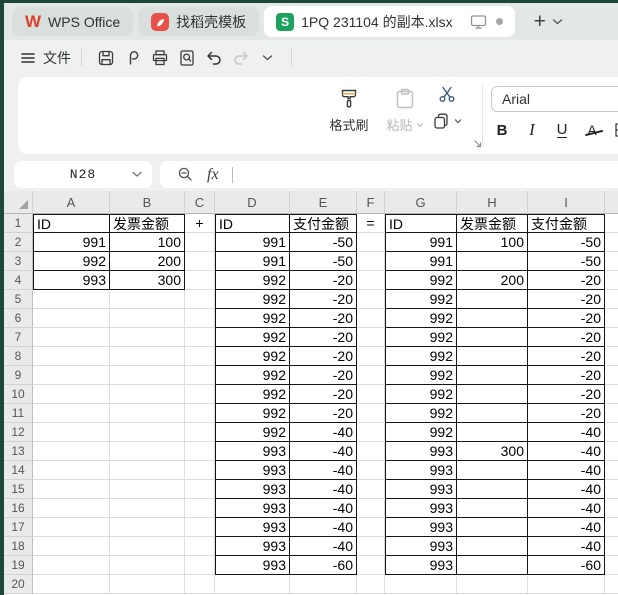  I want to click on row-header-13: 13, so click(18, 451).